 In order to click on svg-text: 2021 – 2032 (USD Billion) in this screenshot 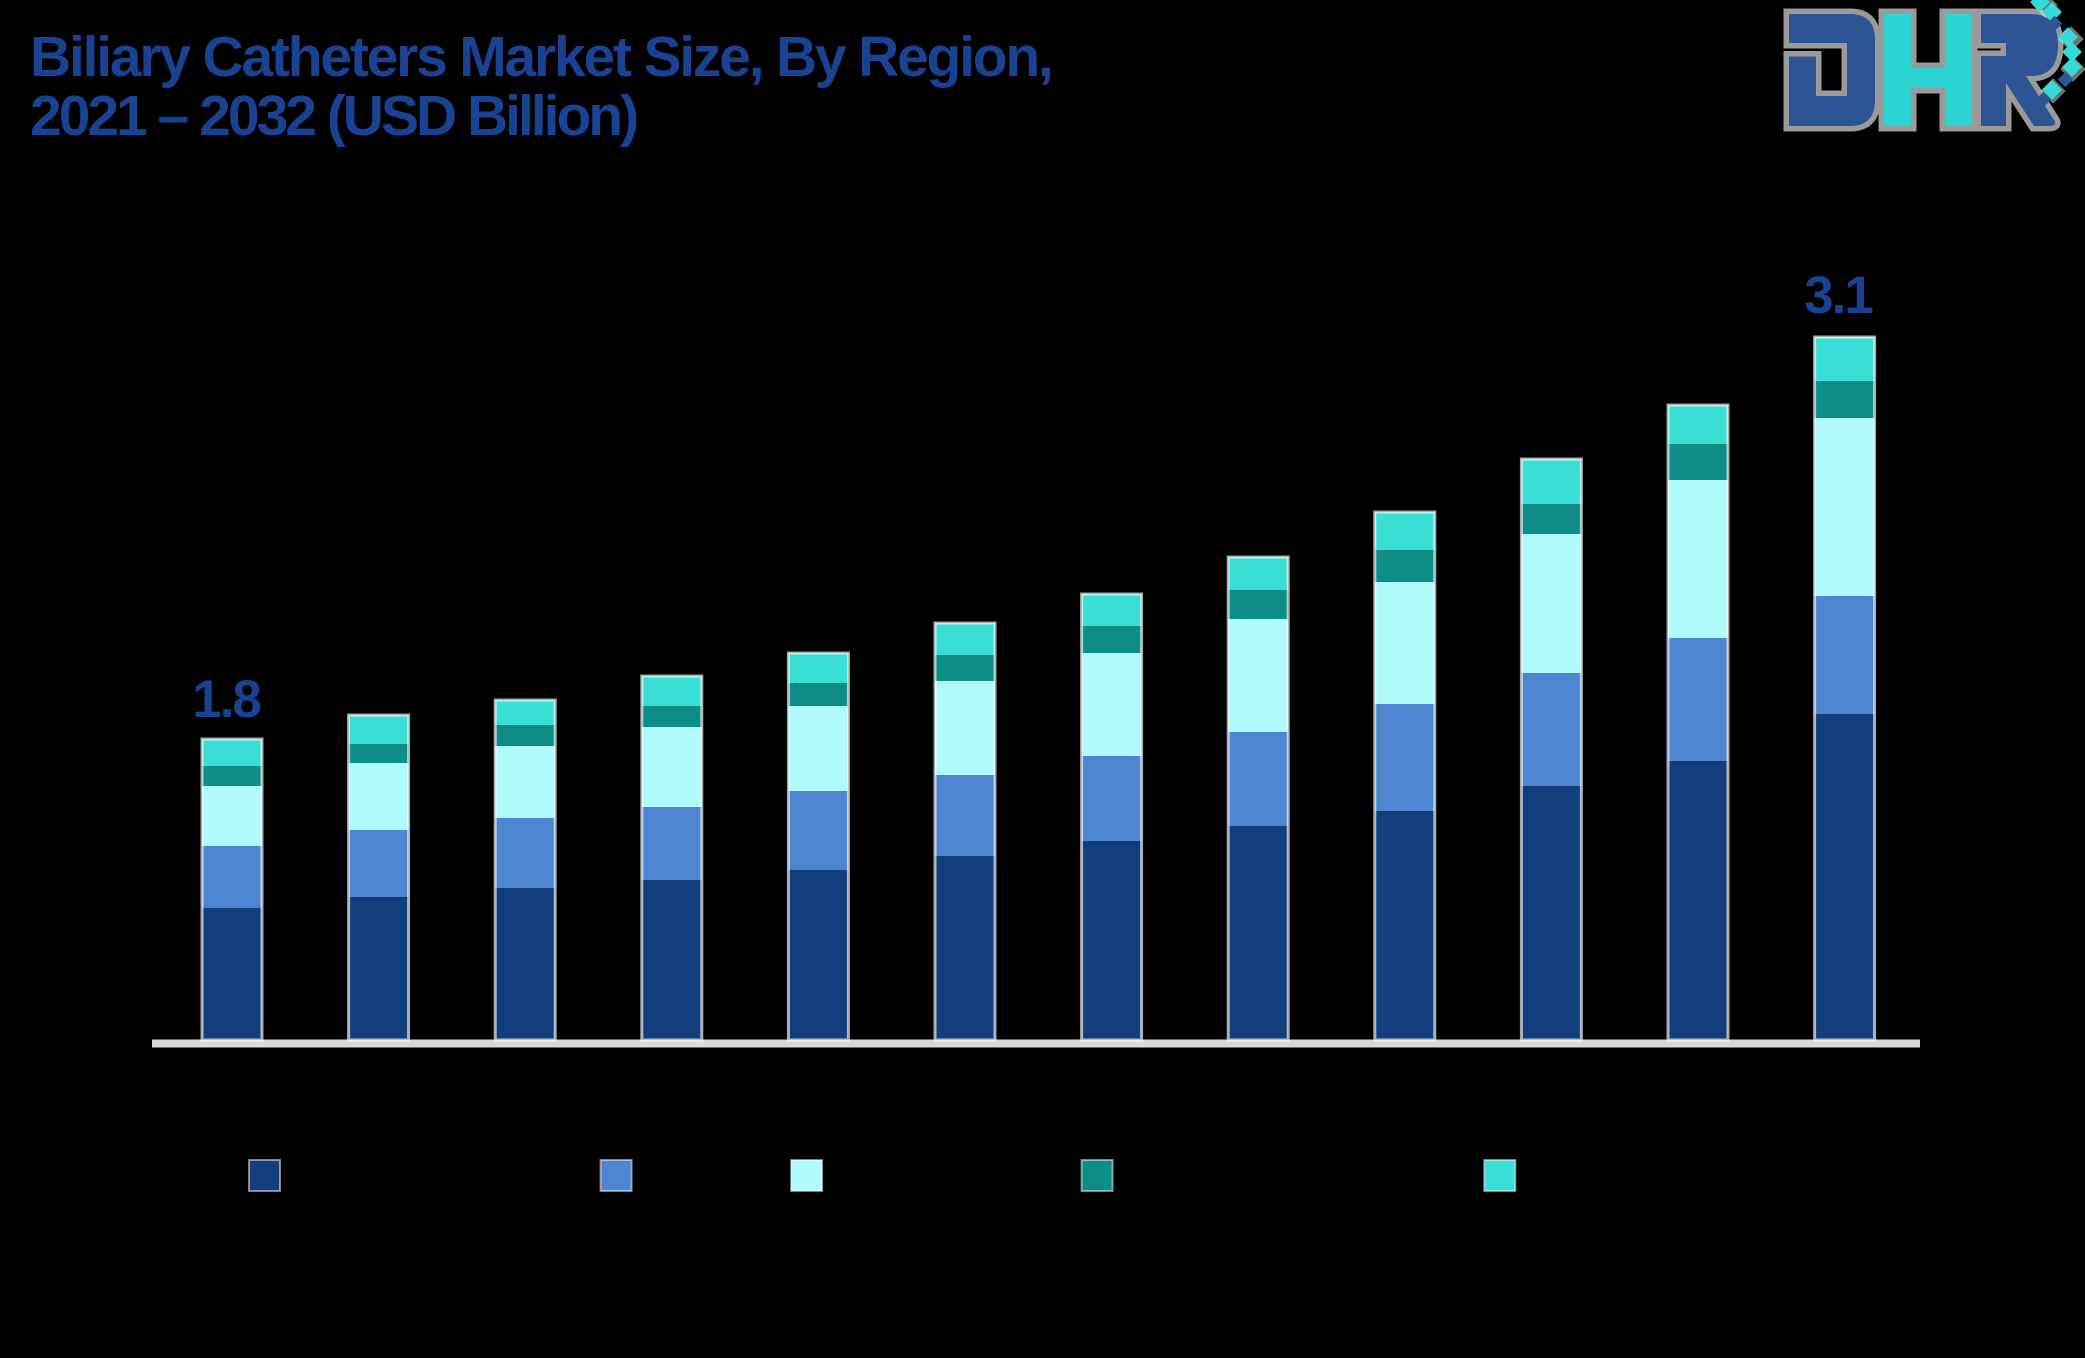, I will do `click(333, 116)`.